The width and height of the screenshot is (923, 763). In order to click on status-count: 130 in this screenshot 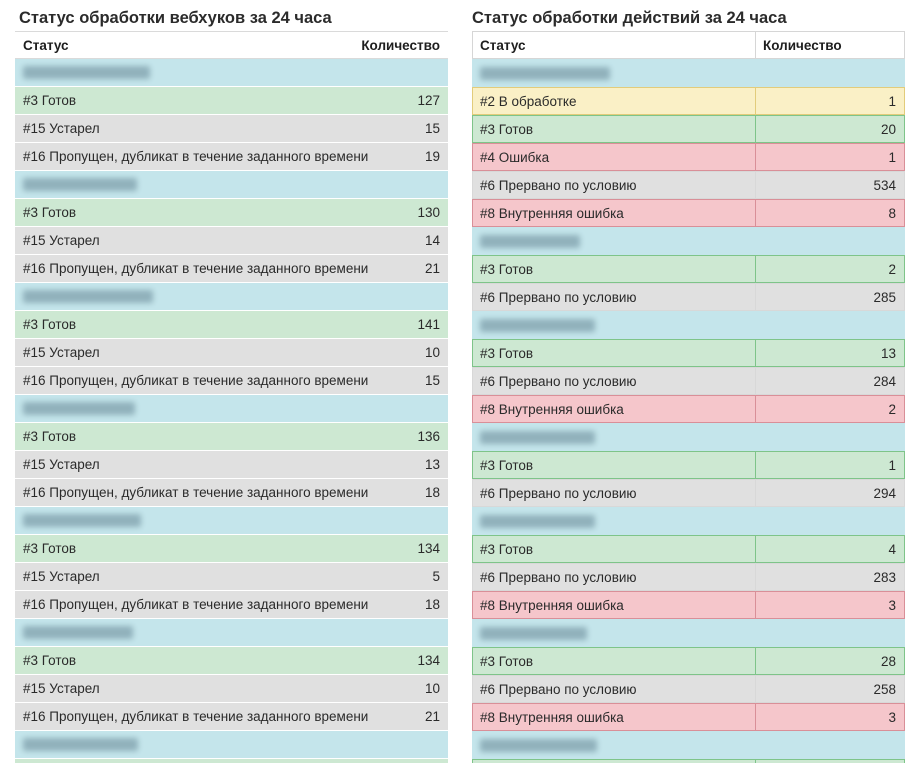, I will do `click(428, 212)`.